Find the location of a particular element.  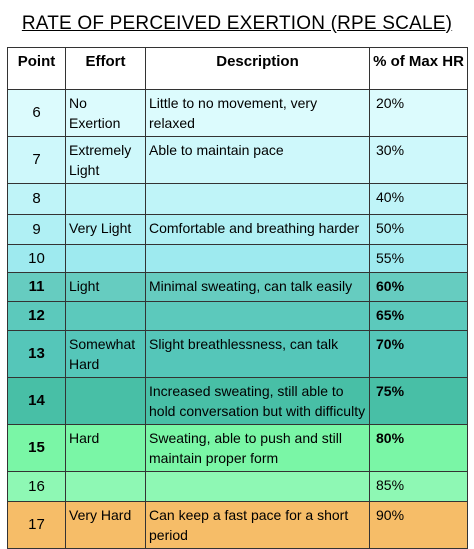

description-cell: Little to no movement, very relaxed is located at coordinates (257, 113).